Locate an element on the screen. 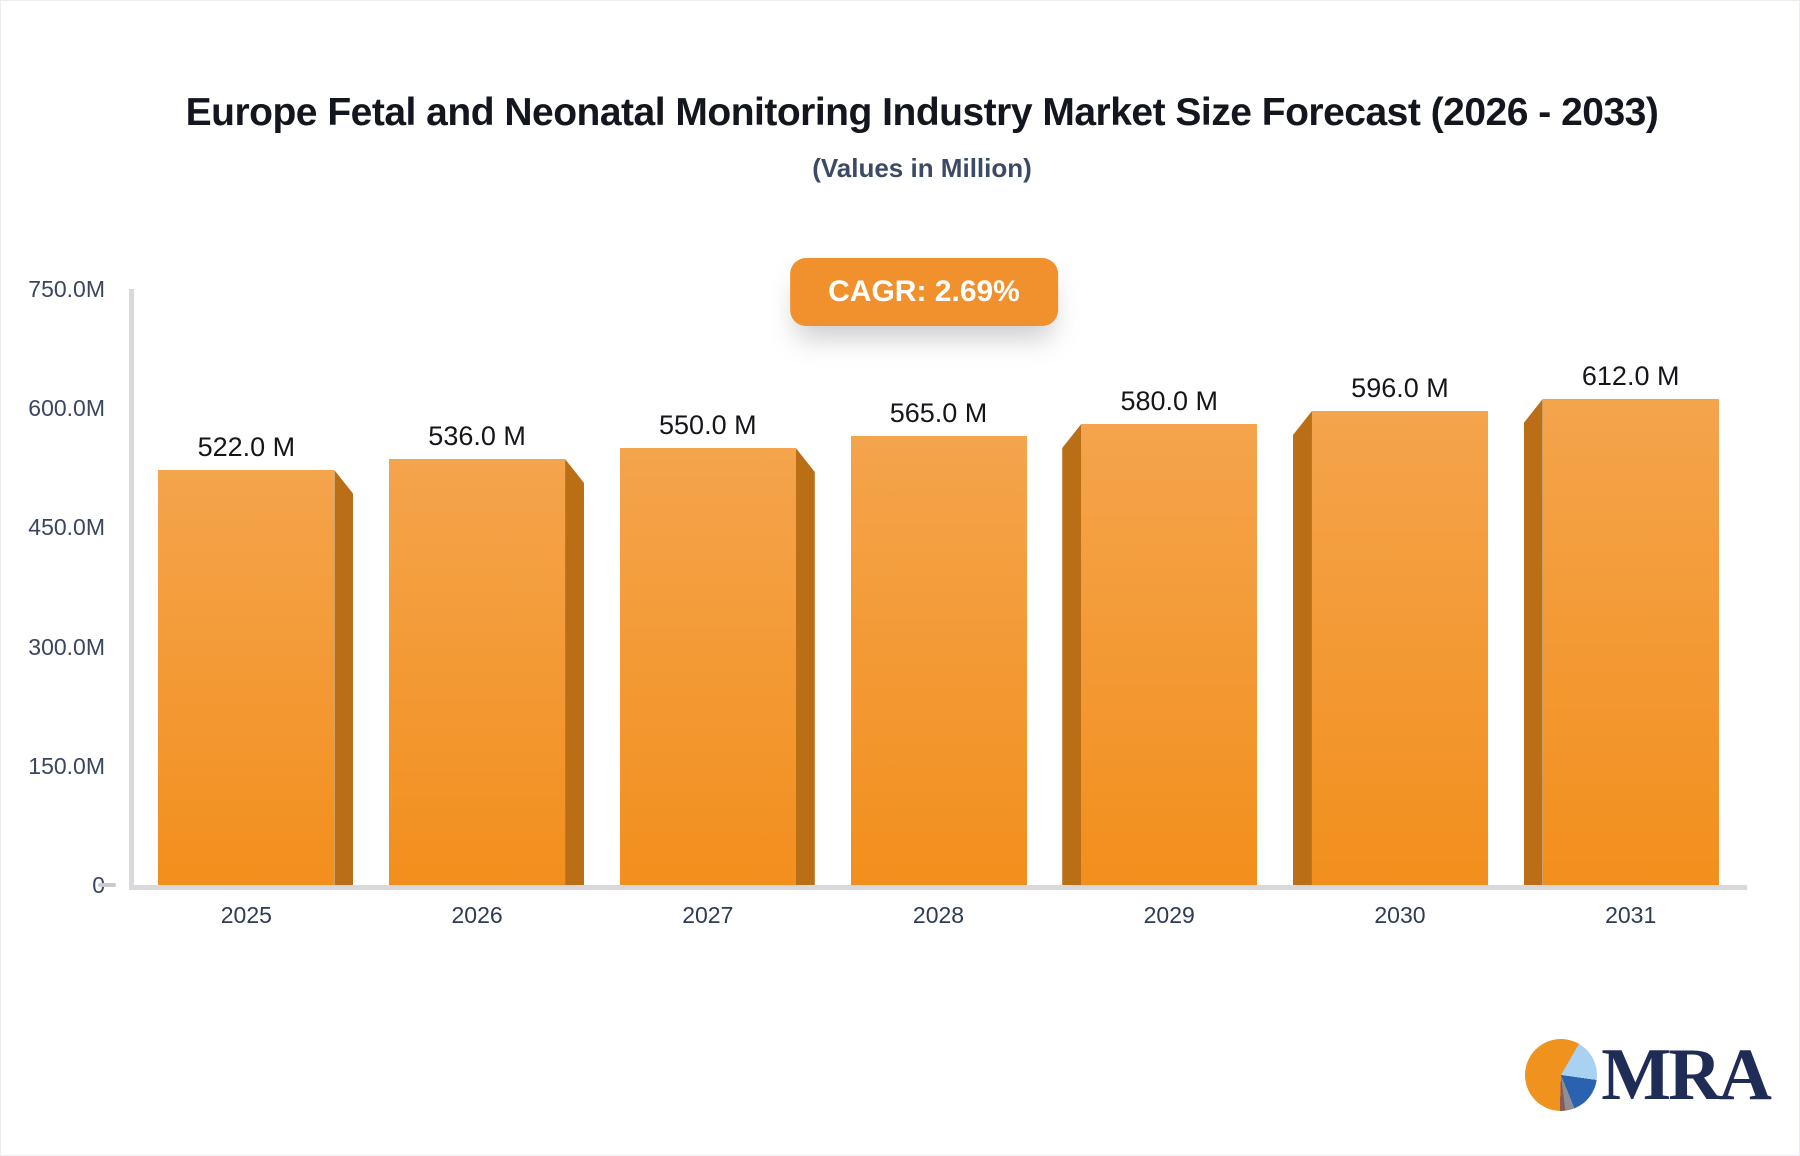 The width and height of the screenshot is (1800, 1156). bar: 612.0 M is located at coordinates (1621, 623).